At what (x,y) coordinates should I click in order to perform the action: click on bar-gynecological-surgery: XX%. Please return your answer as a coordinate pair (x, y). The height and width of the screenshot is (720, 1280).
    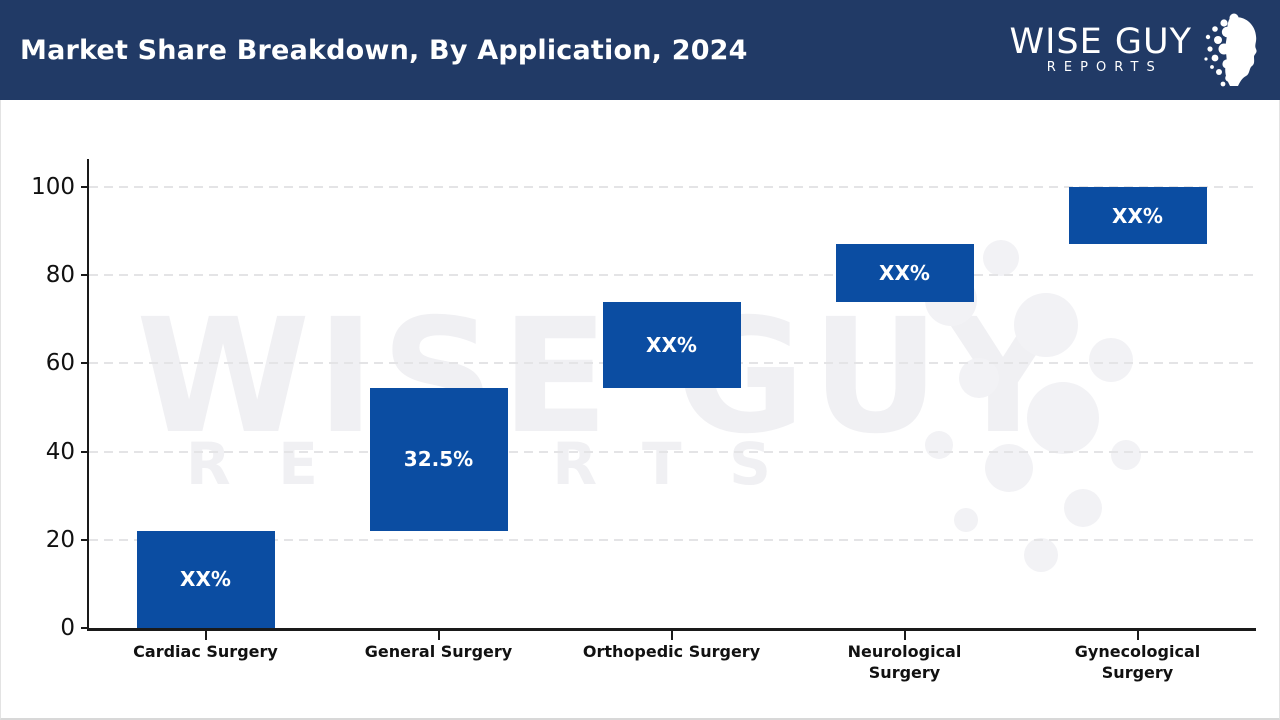
    Looking at the image, I should click on (1137, 216).